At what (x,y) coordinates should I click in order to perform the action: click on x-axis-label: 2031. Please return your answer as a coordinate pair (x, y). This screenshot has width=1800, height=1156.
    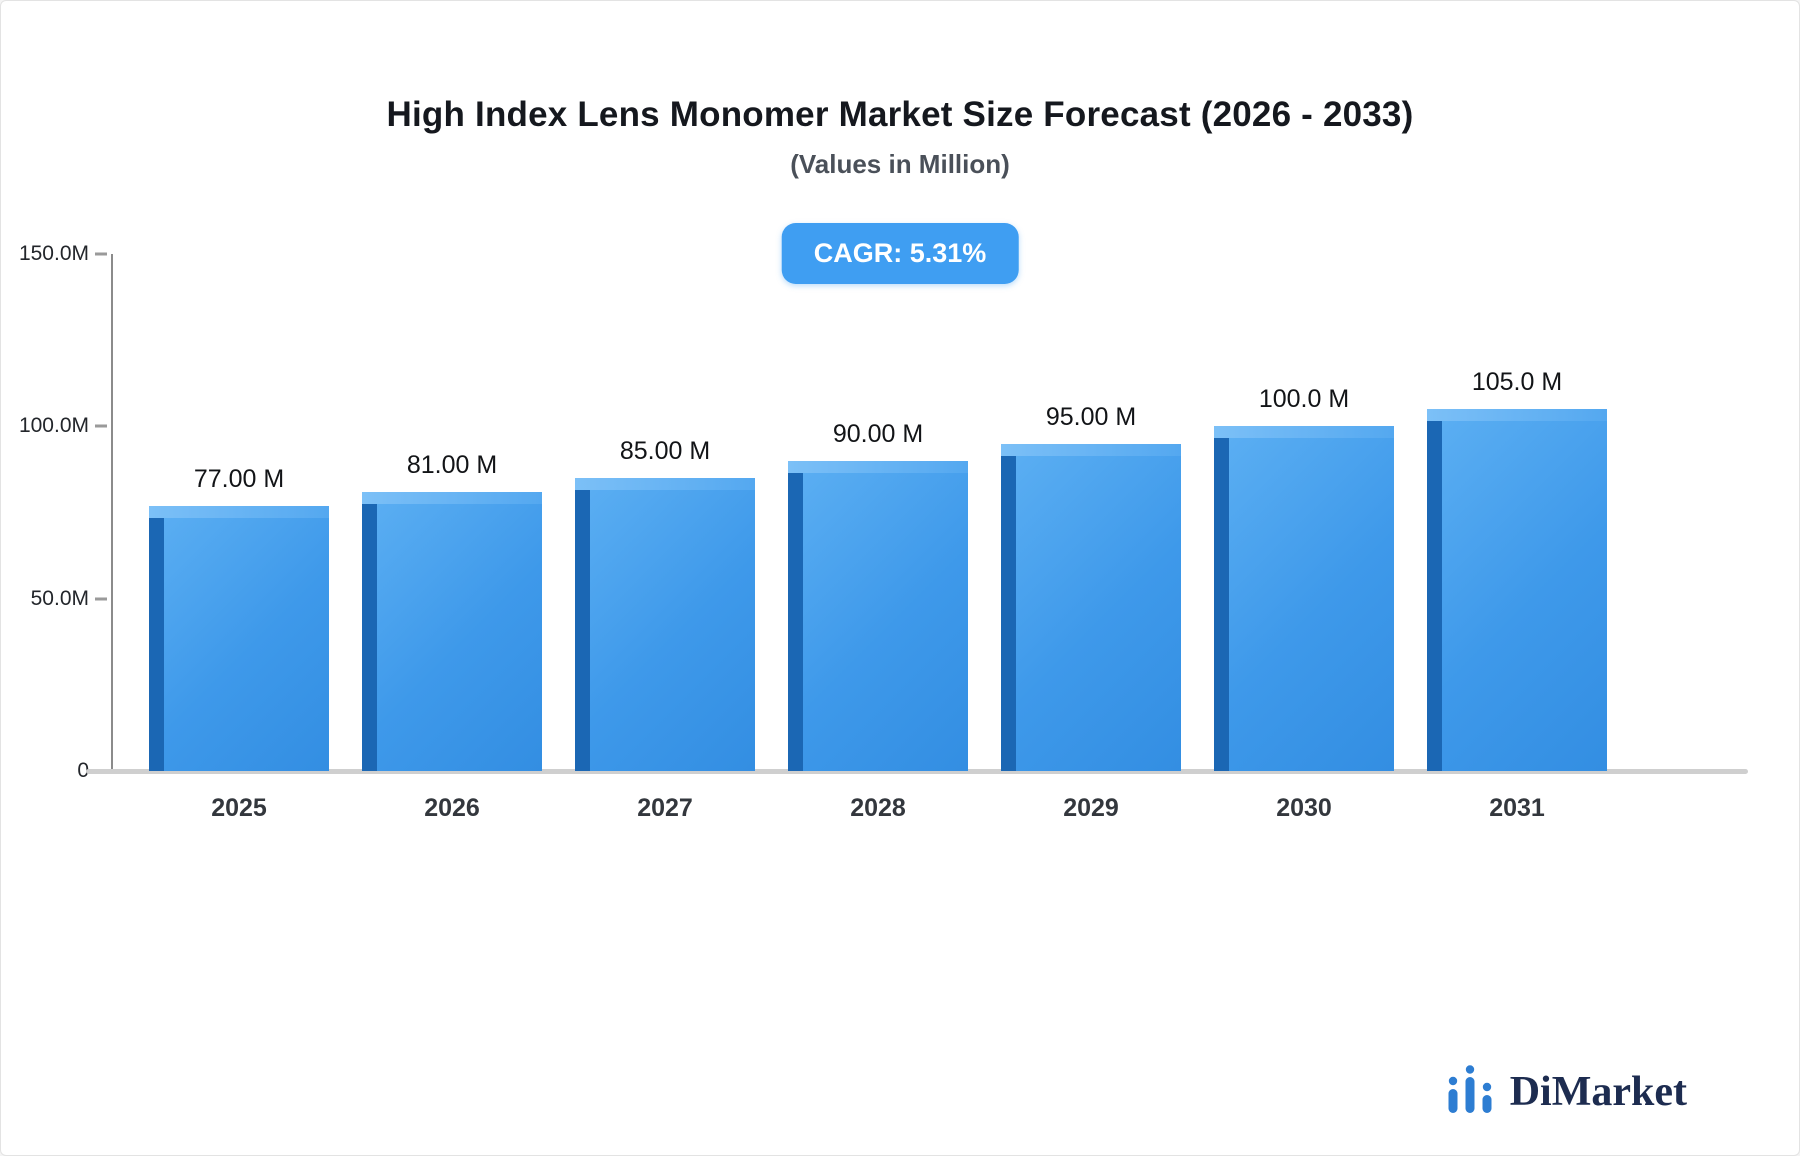
    Looking at the image, I should click on (1517, 808).